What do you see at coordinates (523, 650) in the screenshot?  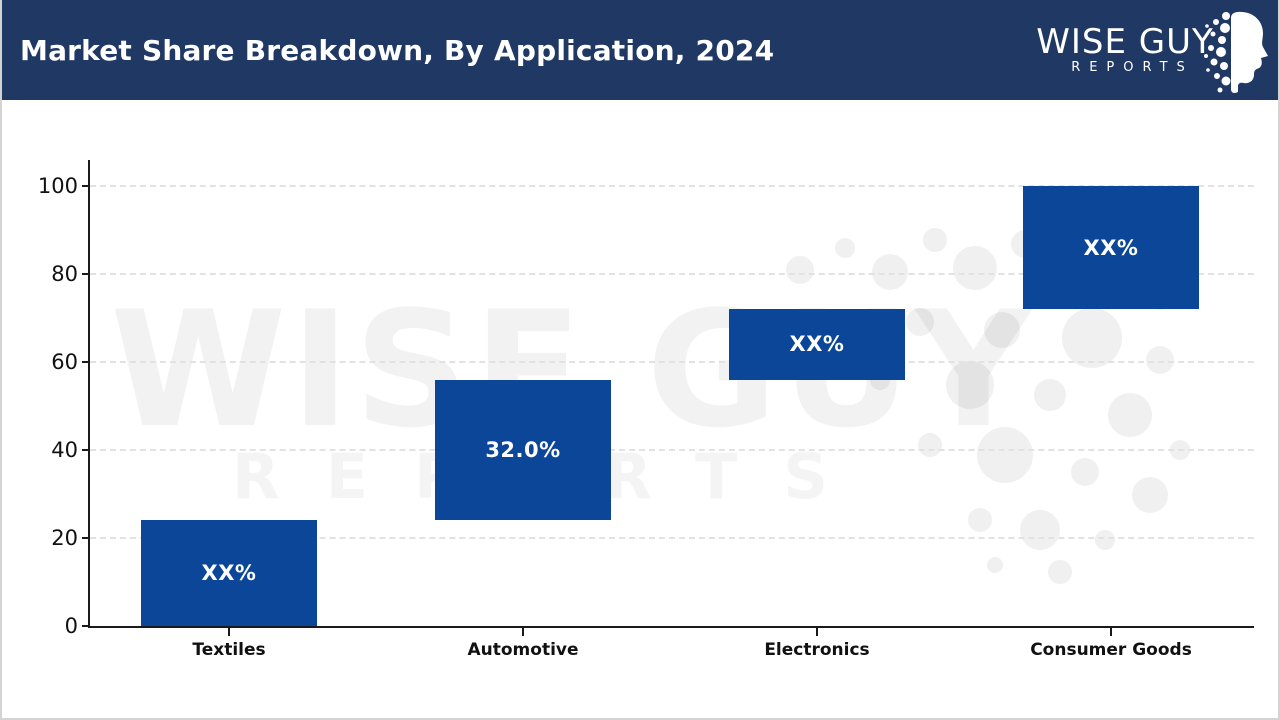 I see `x-tick-label-automotive: Automotive` at bounding box center [523, 650].